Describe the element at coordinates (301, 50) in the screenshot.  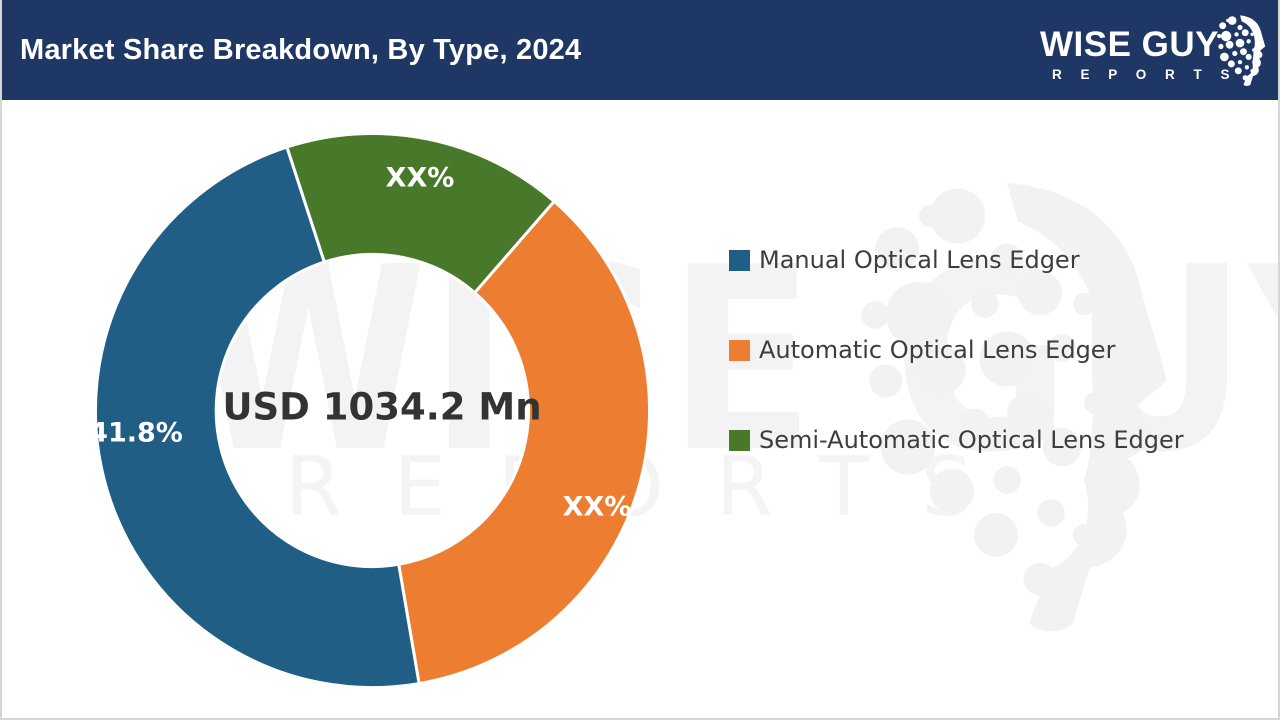
I see `page-title: Market Share Breakdown, By Type, 2024` at that location.